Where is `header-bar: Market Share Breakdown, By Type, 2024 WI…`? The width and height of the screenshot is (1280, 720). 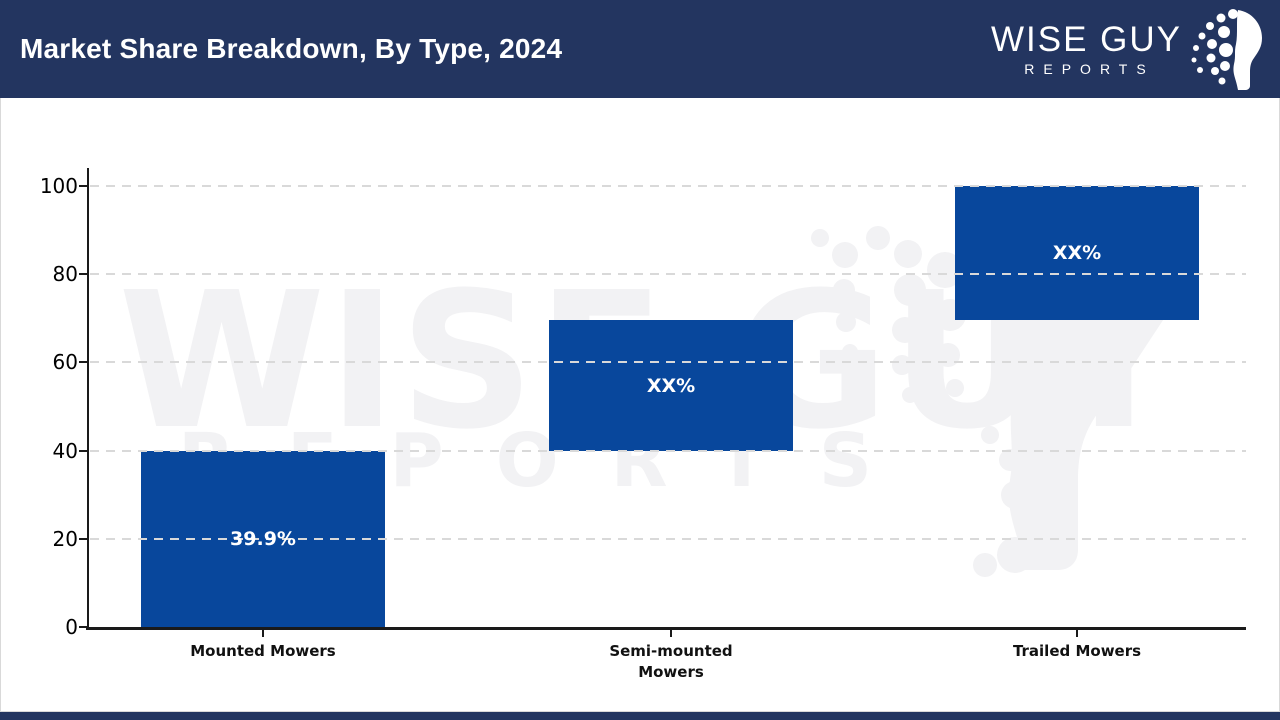
header-bar: Market Share Breakdown, By Type, 2024 WI… is located at coordinates (640, 49).